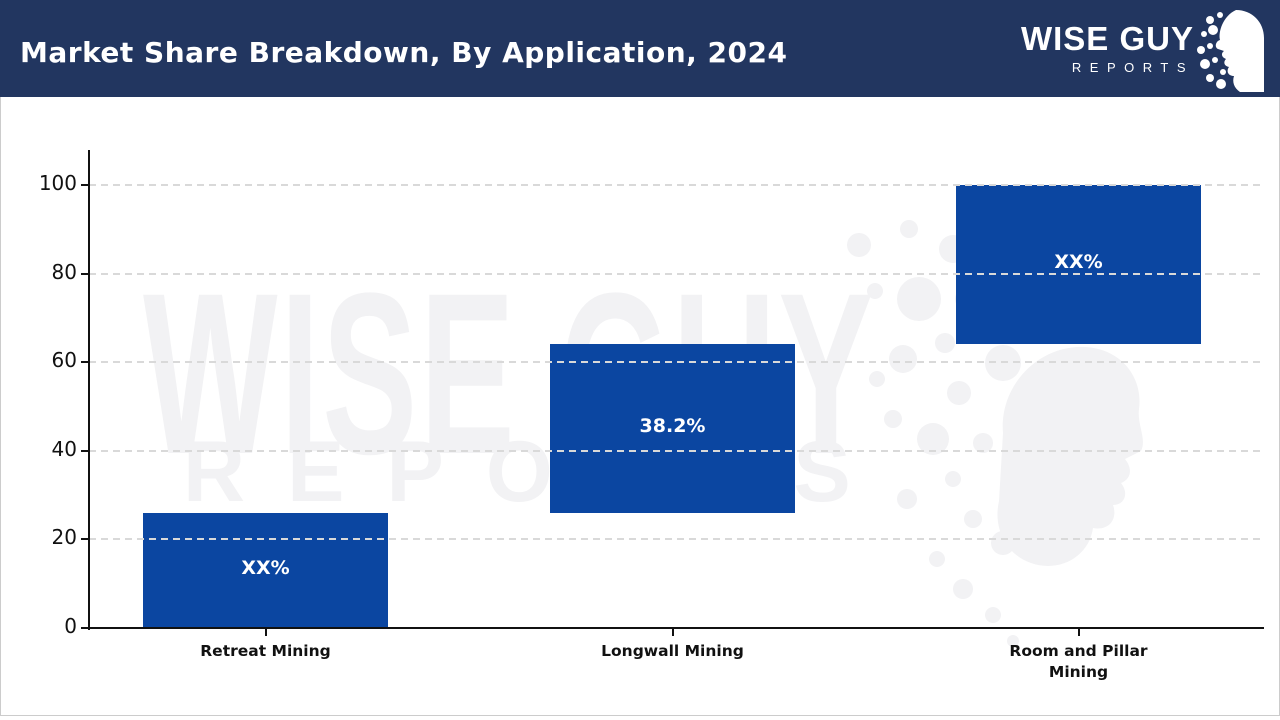  Describe the element at coordinates (64, 537) in the screenshot. I see `y-tick-label-20: 20` at that location.